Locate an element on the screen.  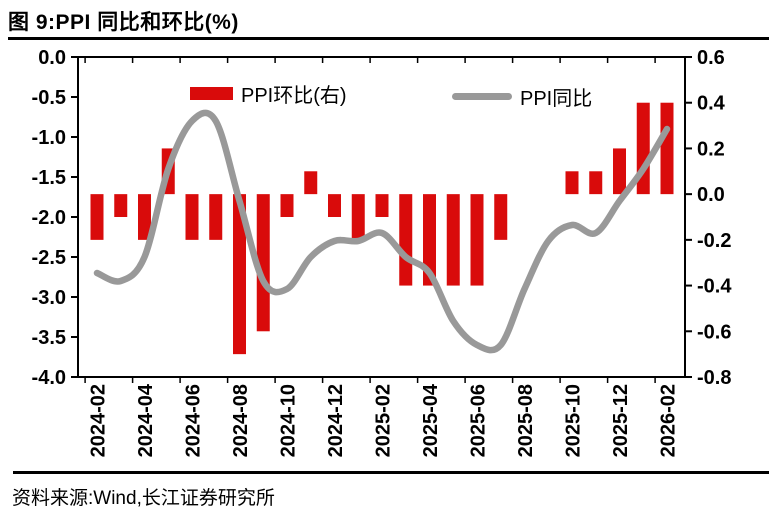
x-tick-label: 2025-04 is located at coordinates (431, 420).